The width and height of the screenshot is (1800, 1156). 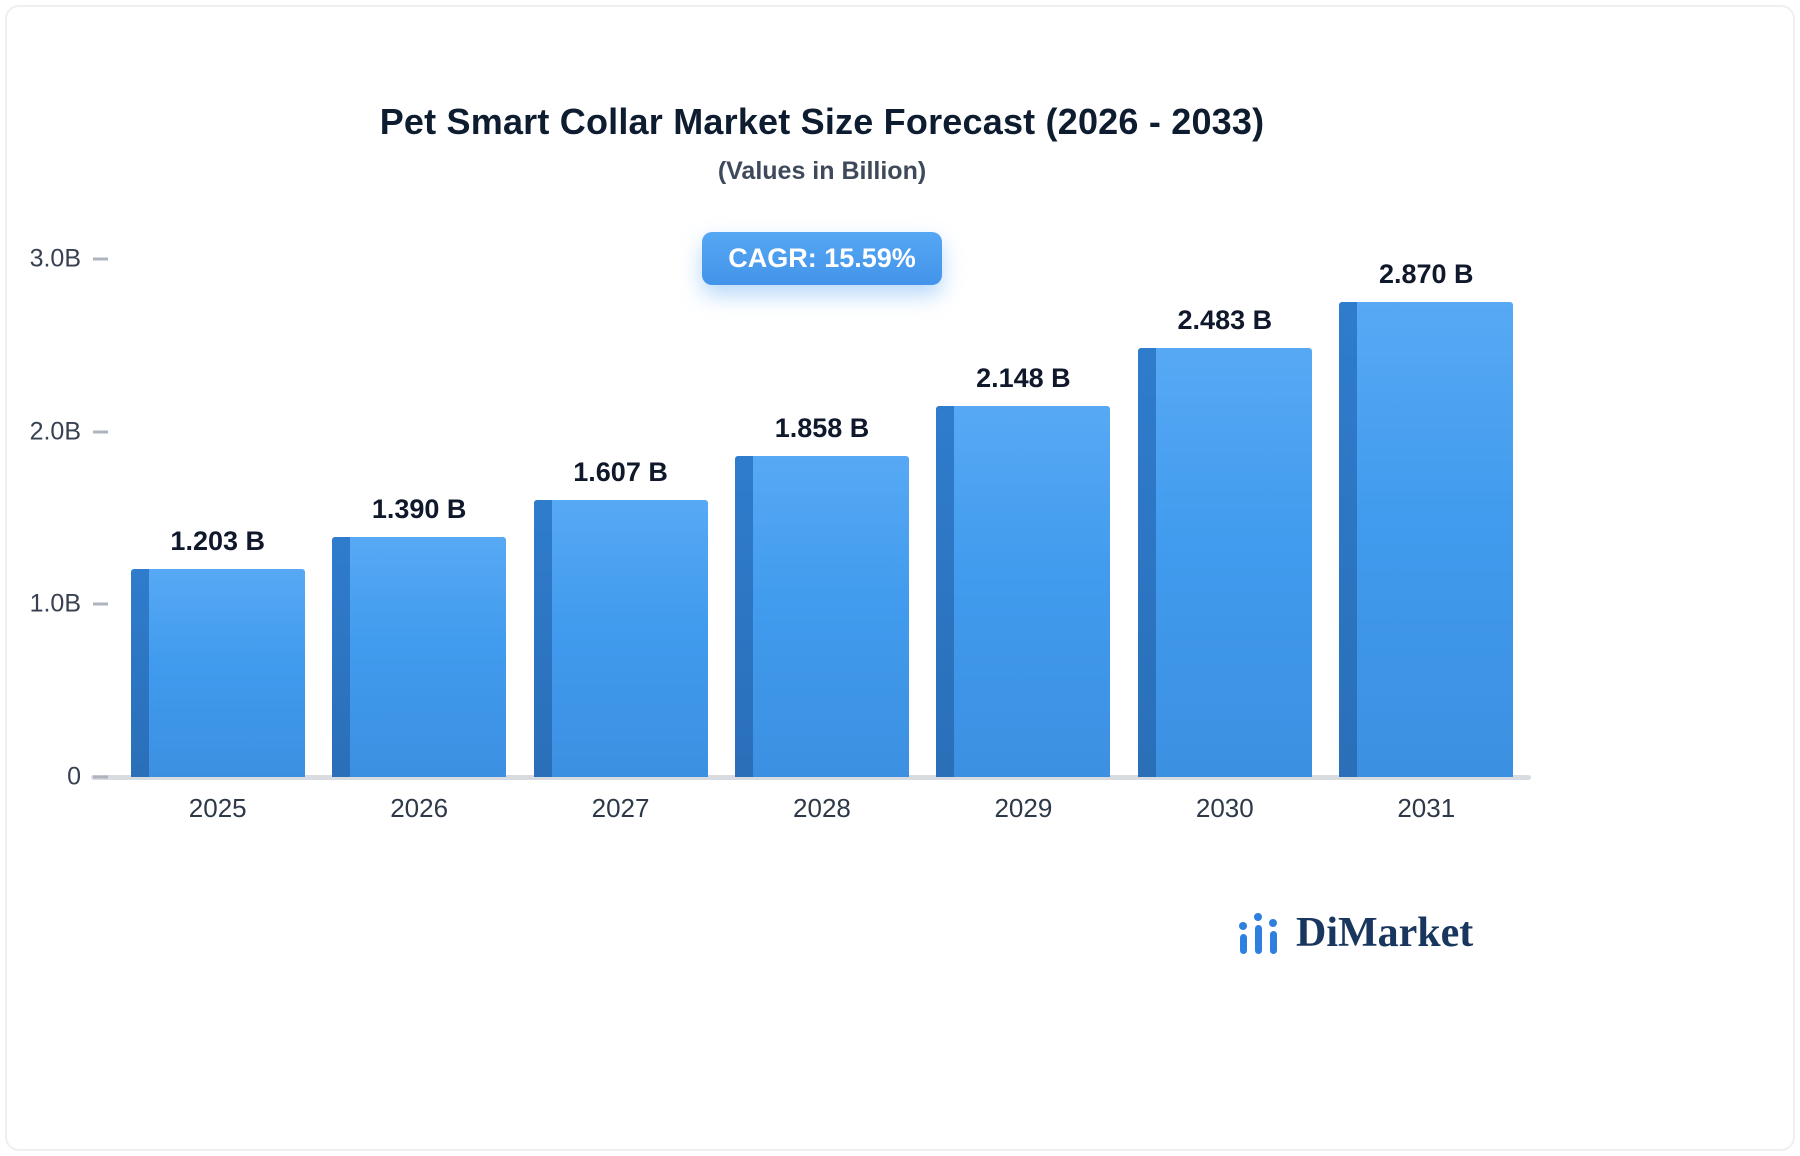 I want to click on y-tick: 0, so click(x=92, y=777).